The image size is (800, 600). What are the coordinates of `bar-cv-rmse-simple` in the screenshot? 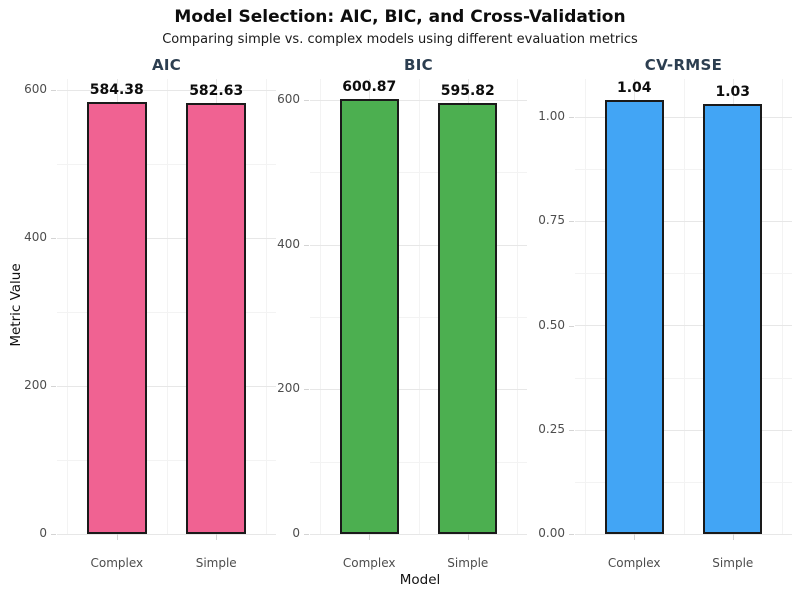 It's located at (733, 319).